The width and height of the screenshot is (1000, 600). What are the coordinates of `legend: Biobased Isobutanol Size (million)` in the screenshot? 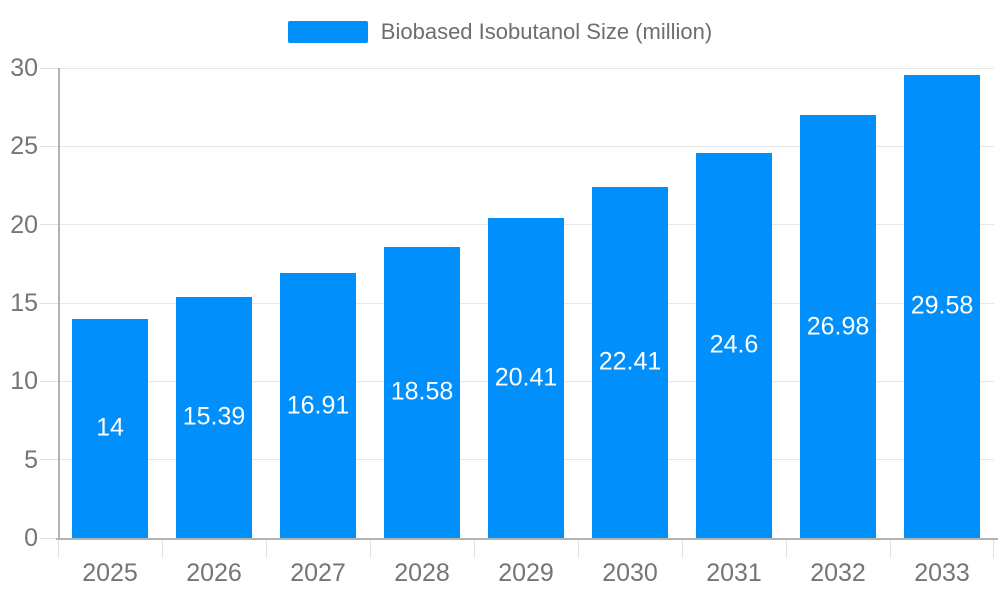 It's located at (500, 32).